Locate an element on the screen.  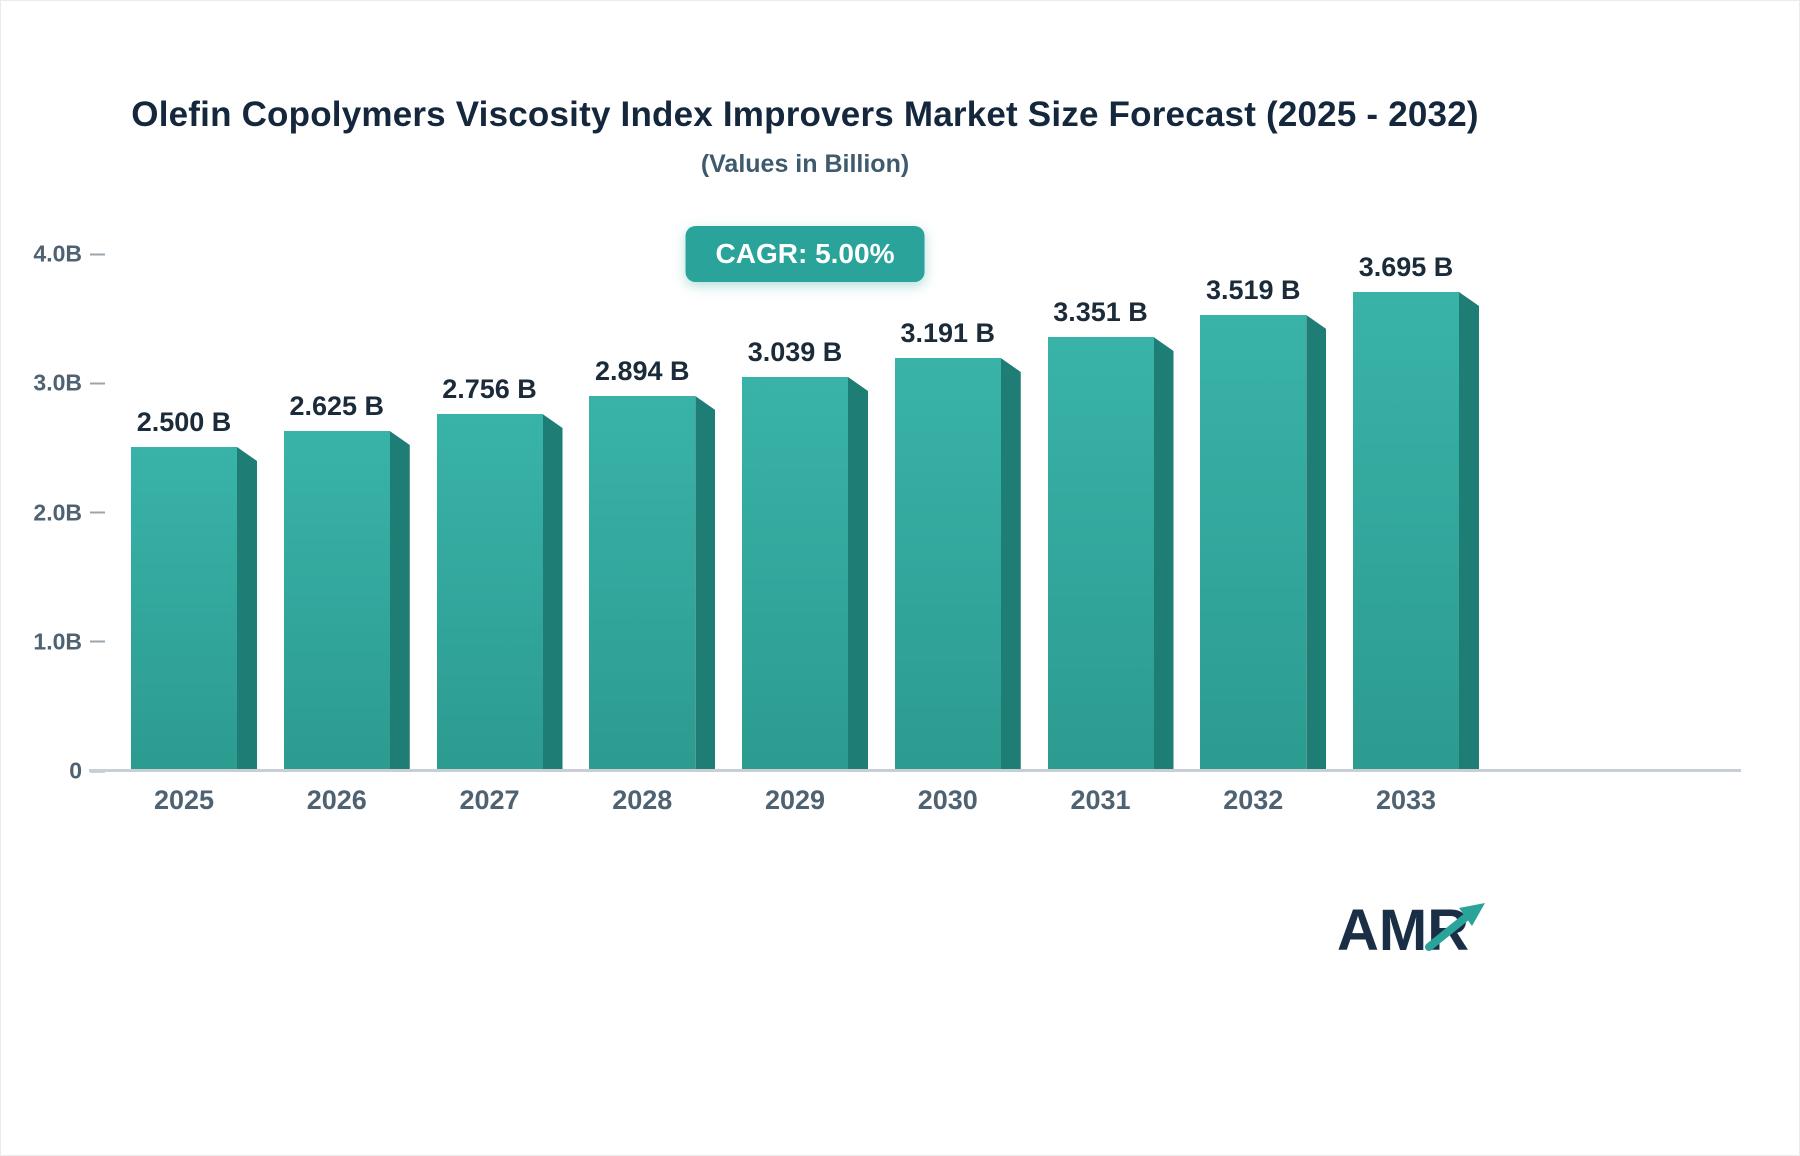
bar-value-label: 3.695 B is located at coordinates (1406, 267).